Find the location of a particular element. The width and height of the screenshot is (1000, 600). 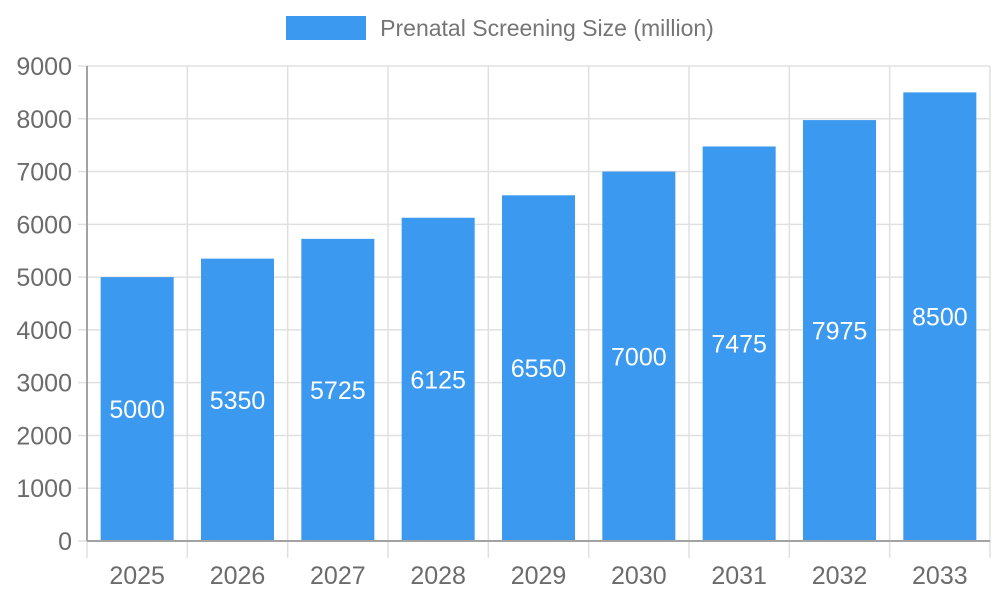

bar-2032 is located at coordinates (839, 330).